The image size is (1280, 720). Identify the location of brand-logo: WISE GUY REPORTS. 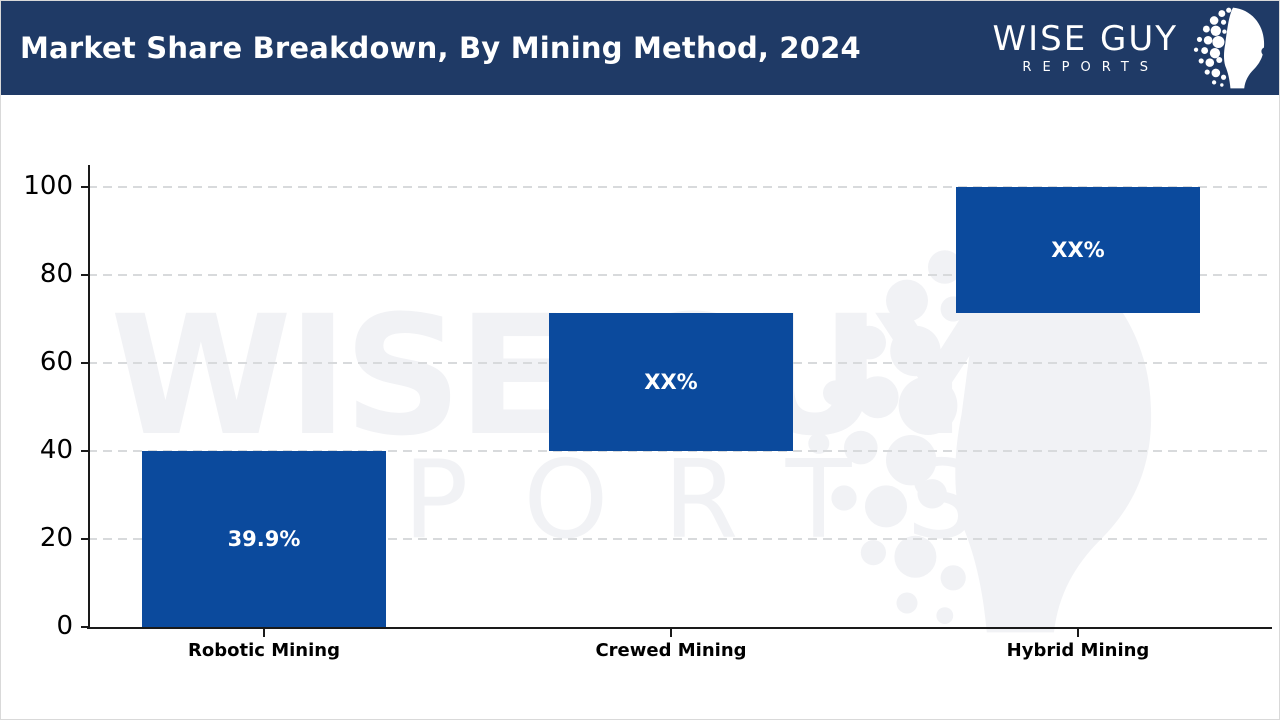
(1131, 47).